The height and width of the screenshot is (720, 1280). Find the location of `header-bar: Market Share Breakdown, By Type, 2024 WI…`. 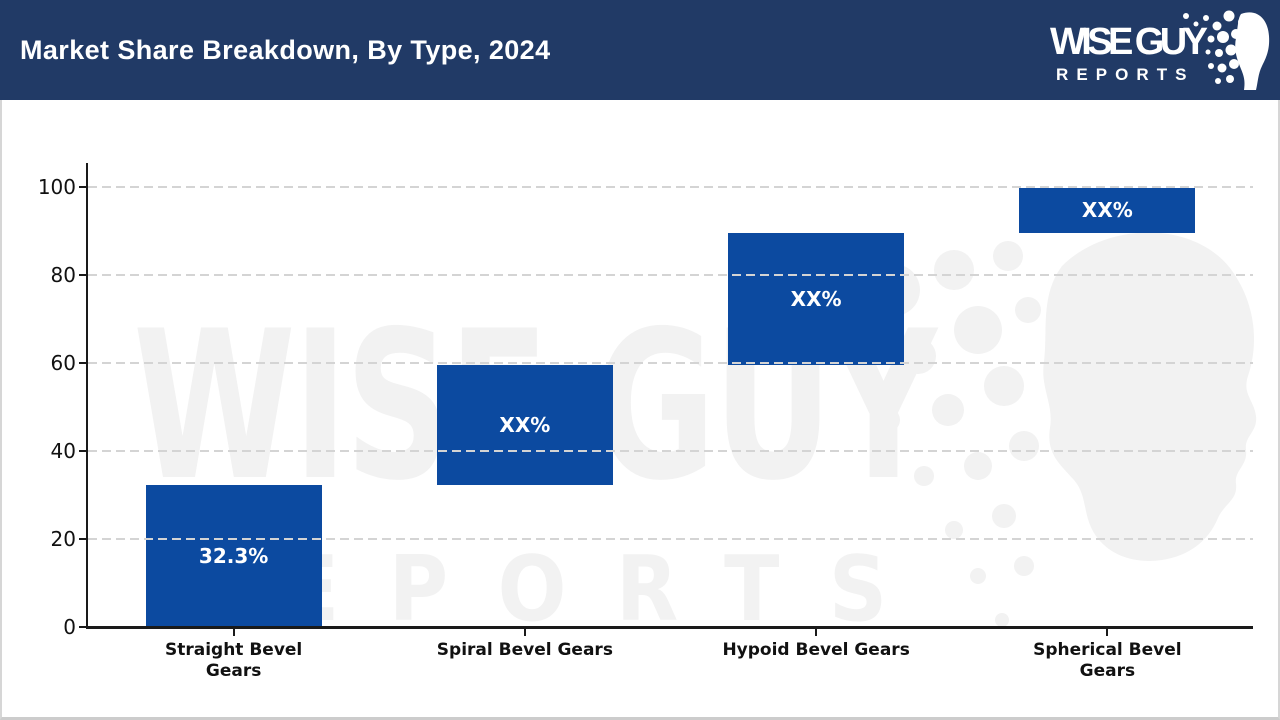

header-bar: Market Share Breakdown, By Type, 2024 WI… is located at coordinates (640, 50).